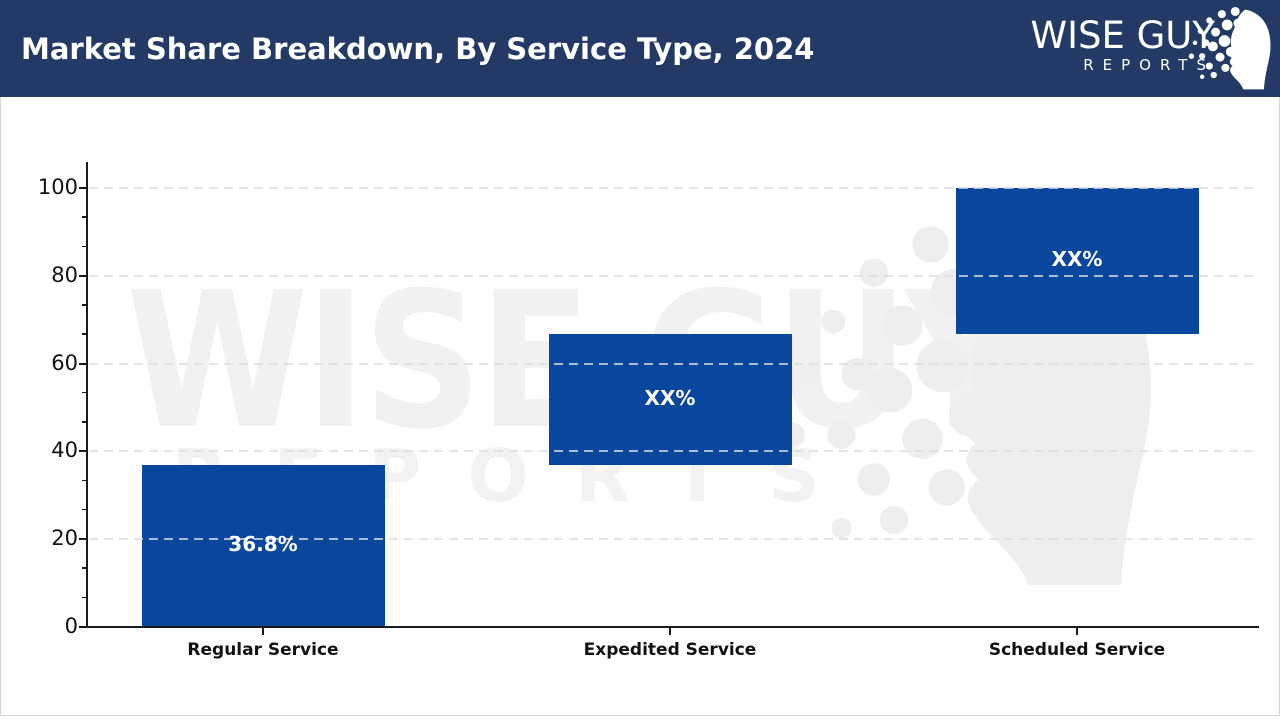 The width and height of the screenshot is (1280, 720). Describe the element at coordinates (71, 626) in the screenshot. I see `y-tick-label: 0` at that location.